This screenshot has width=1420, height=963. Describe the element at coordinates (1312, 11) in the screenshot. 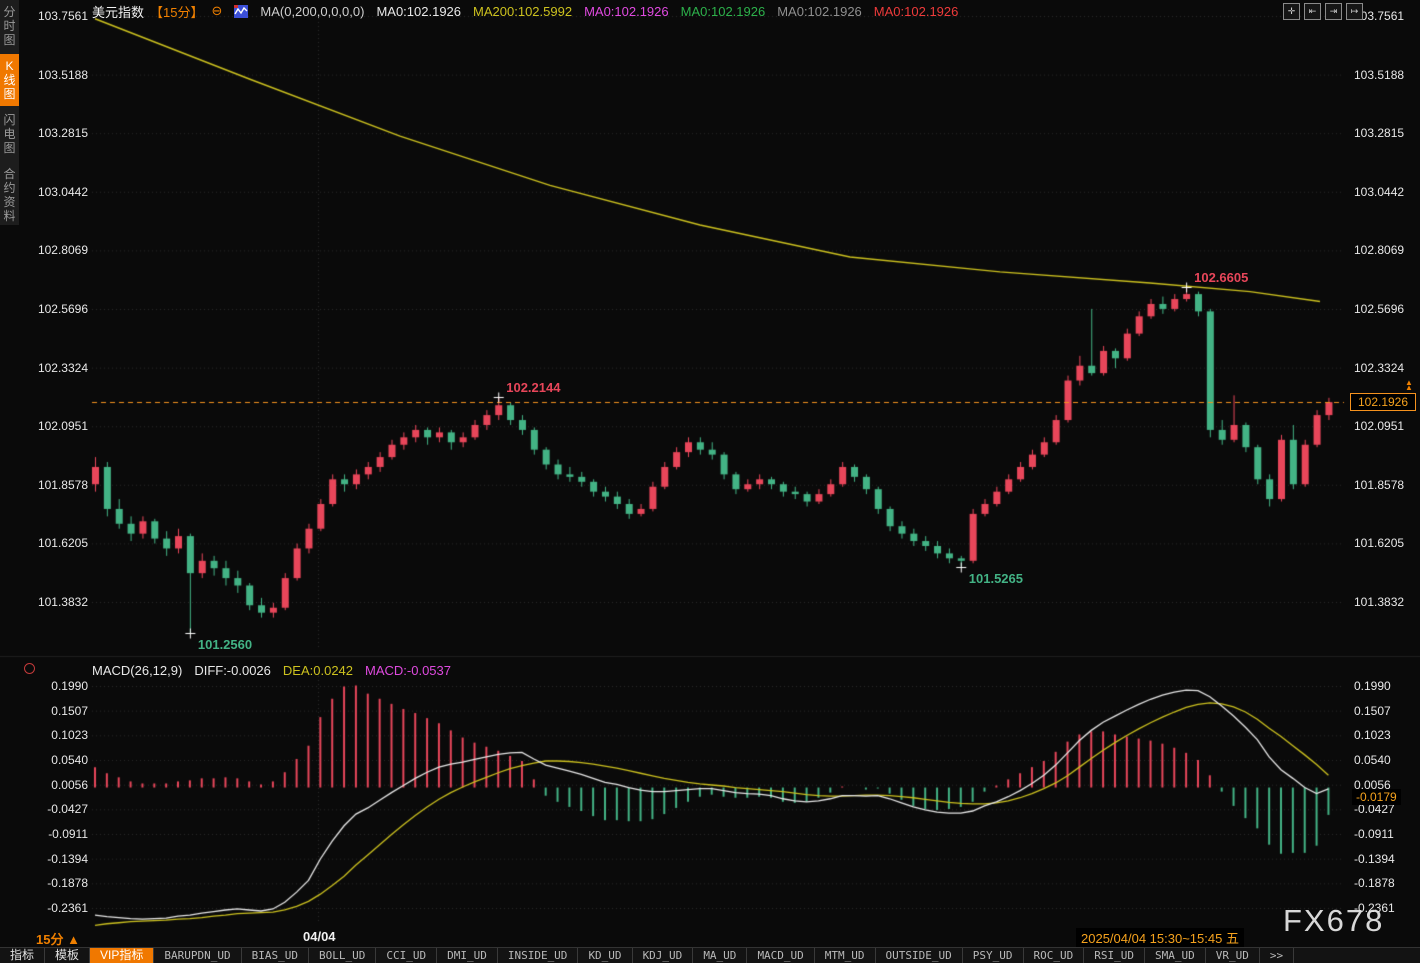

I see `scale-left-icon: ⇤` at that location.